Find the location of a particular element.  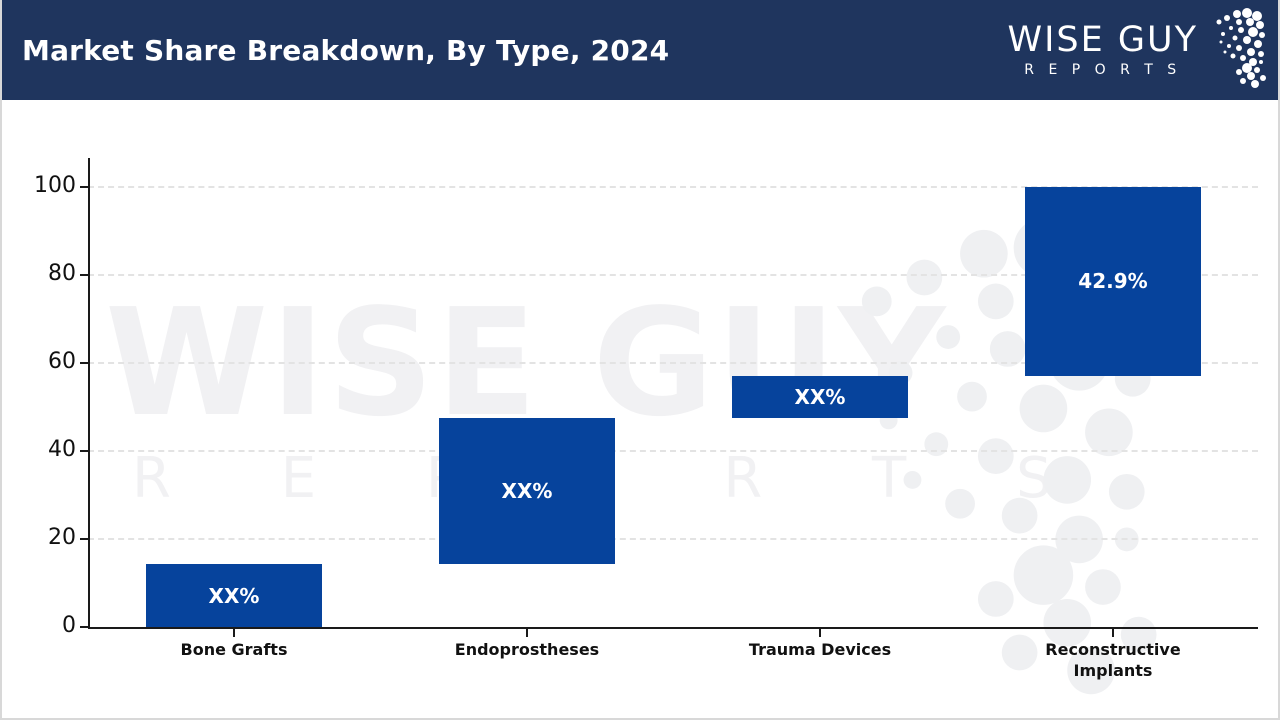

y-tick-label: 40 is located at coordinates (62, 449).